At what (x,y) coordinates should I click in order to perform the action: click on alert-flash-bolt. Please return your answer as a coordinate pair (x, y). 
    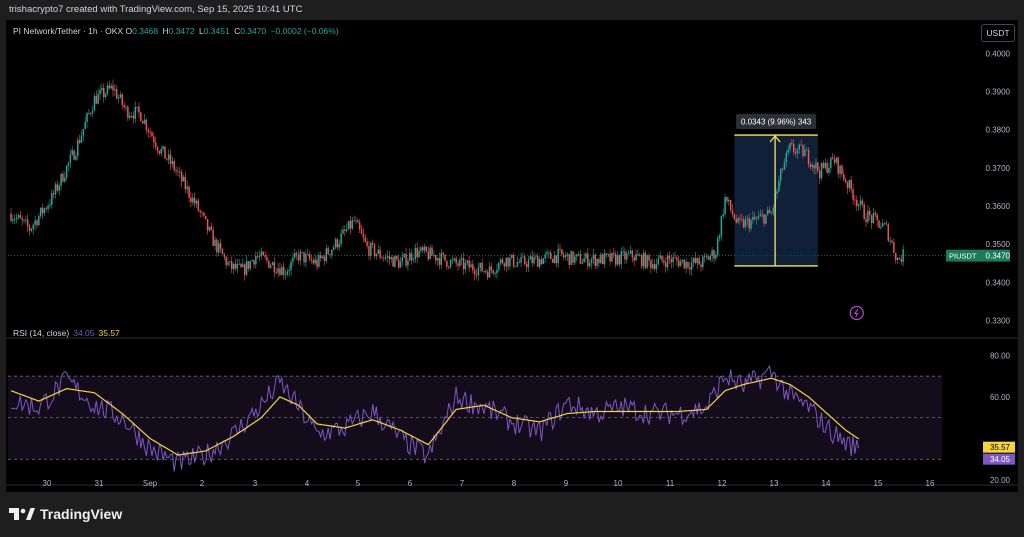
    Looking at the image, I should click on (856, 313).